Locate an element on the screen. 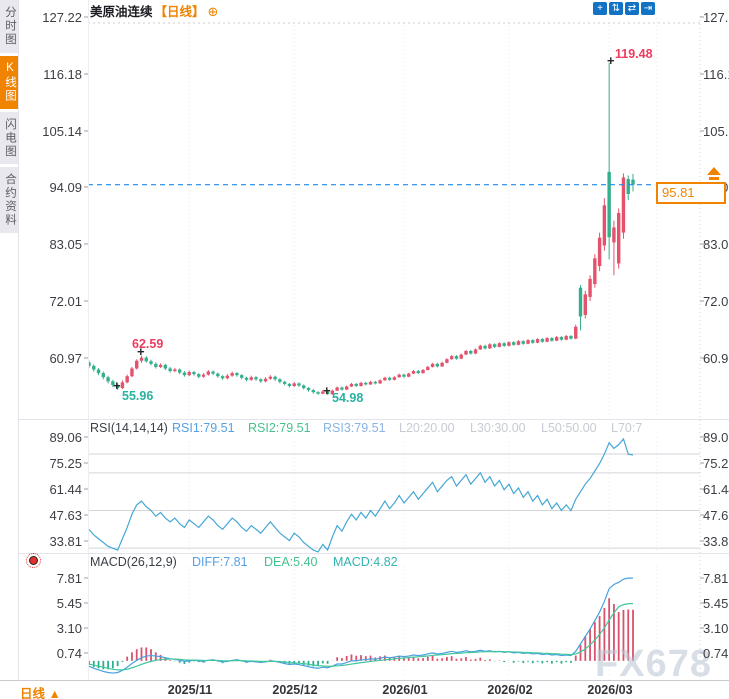  date-tick-label: 2026/03 is located at coordinates (610, 690).